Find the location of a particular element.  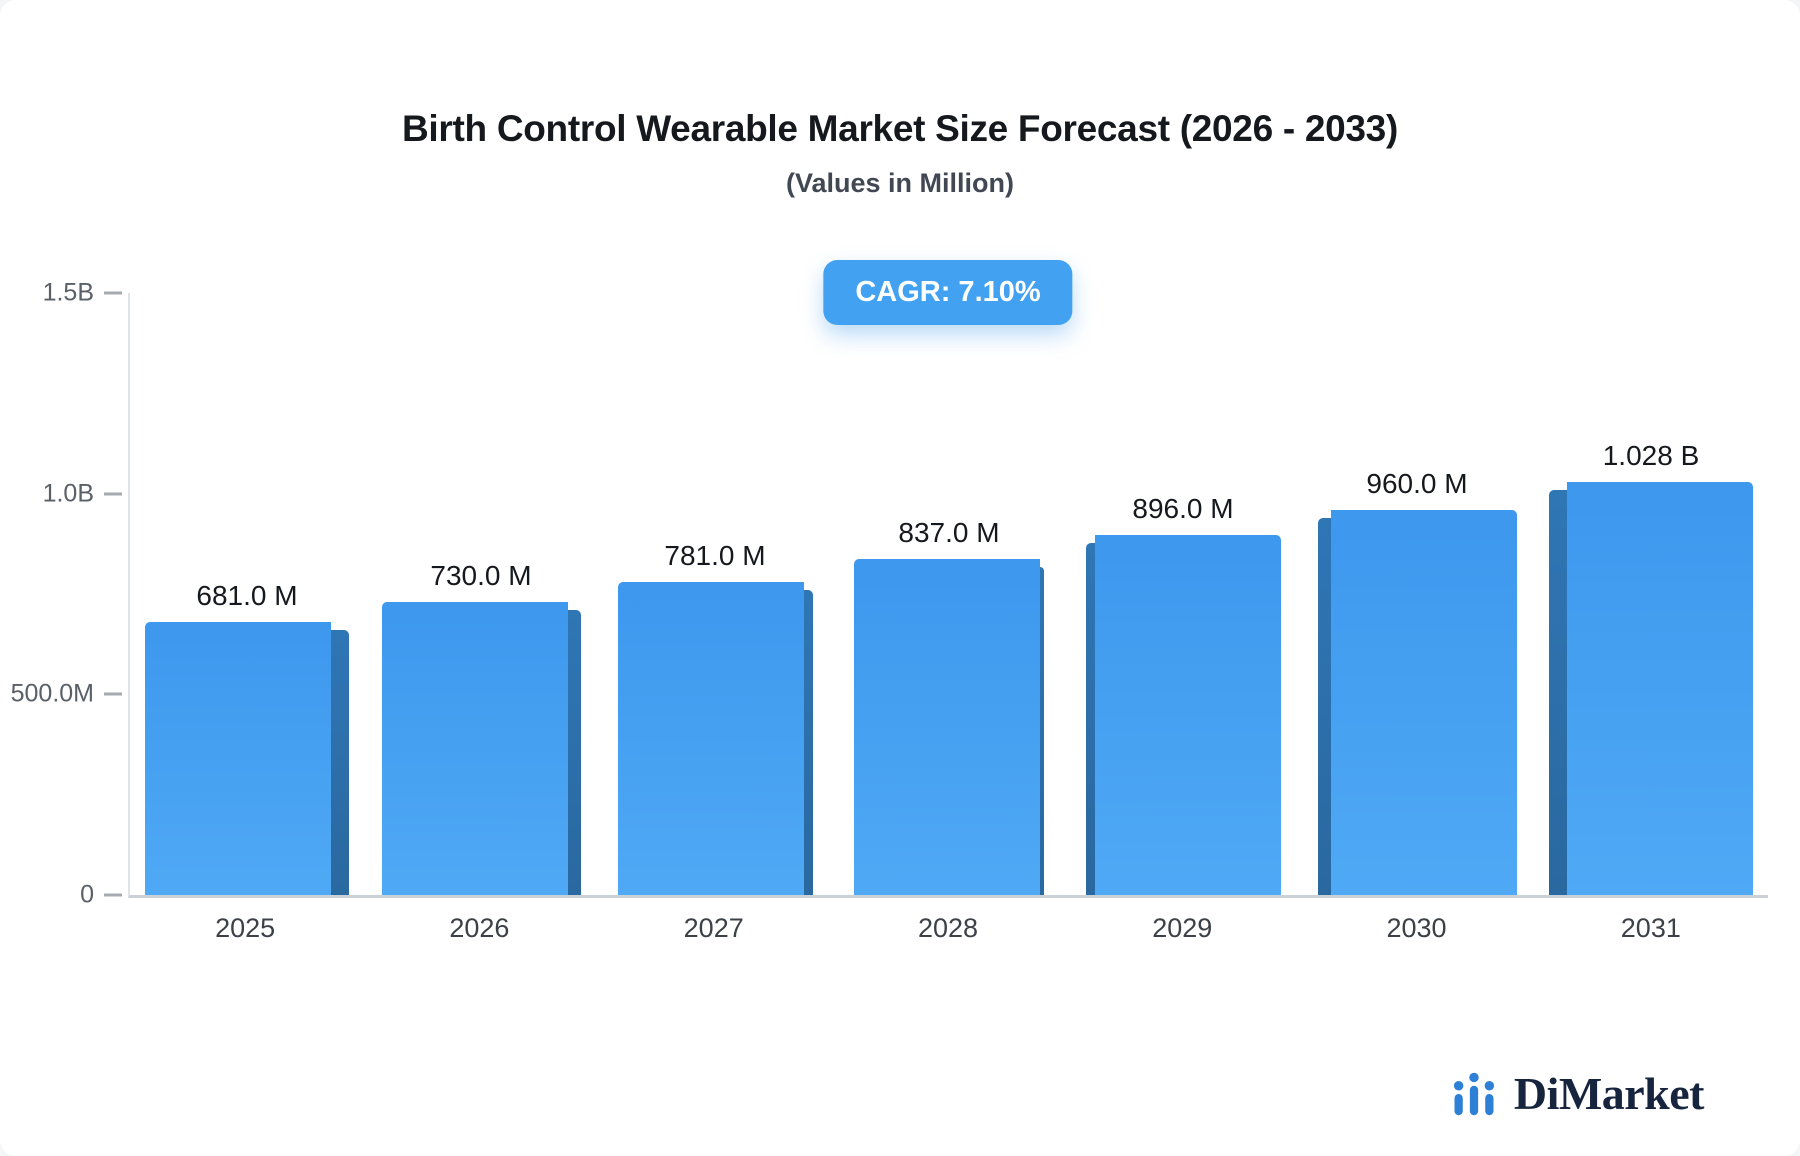

y-axis-tick: 1.5B is located at coordinates (86, 293).